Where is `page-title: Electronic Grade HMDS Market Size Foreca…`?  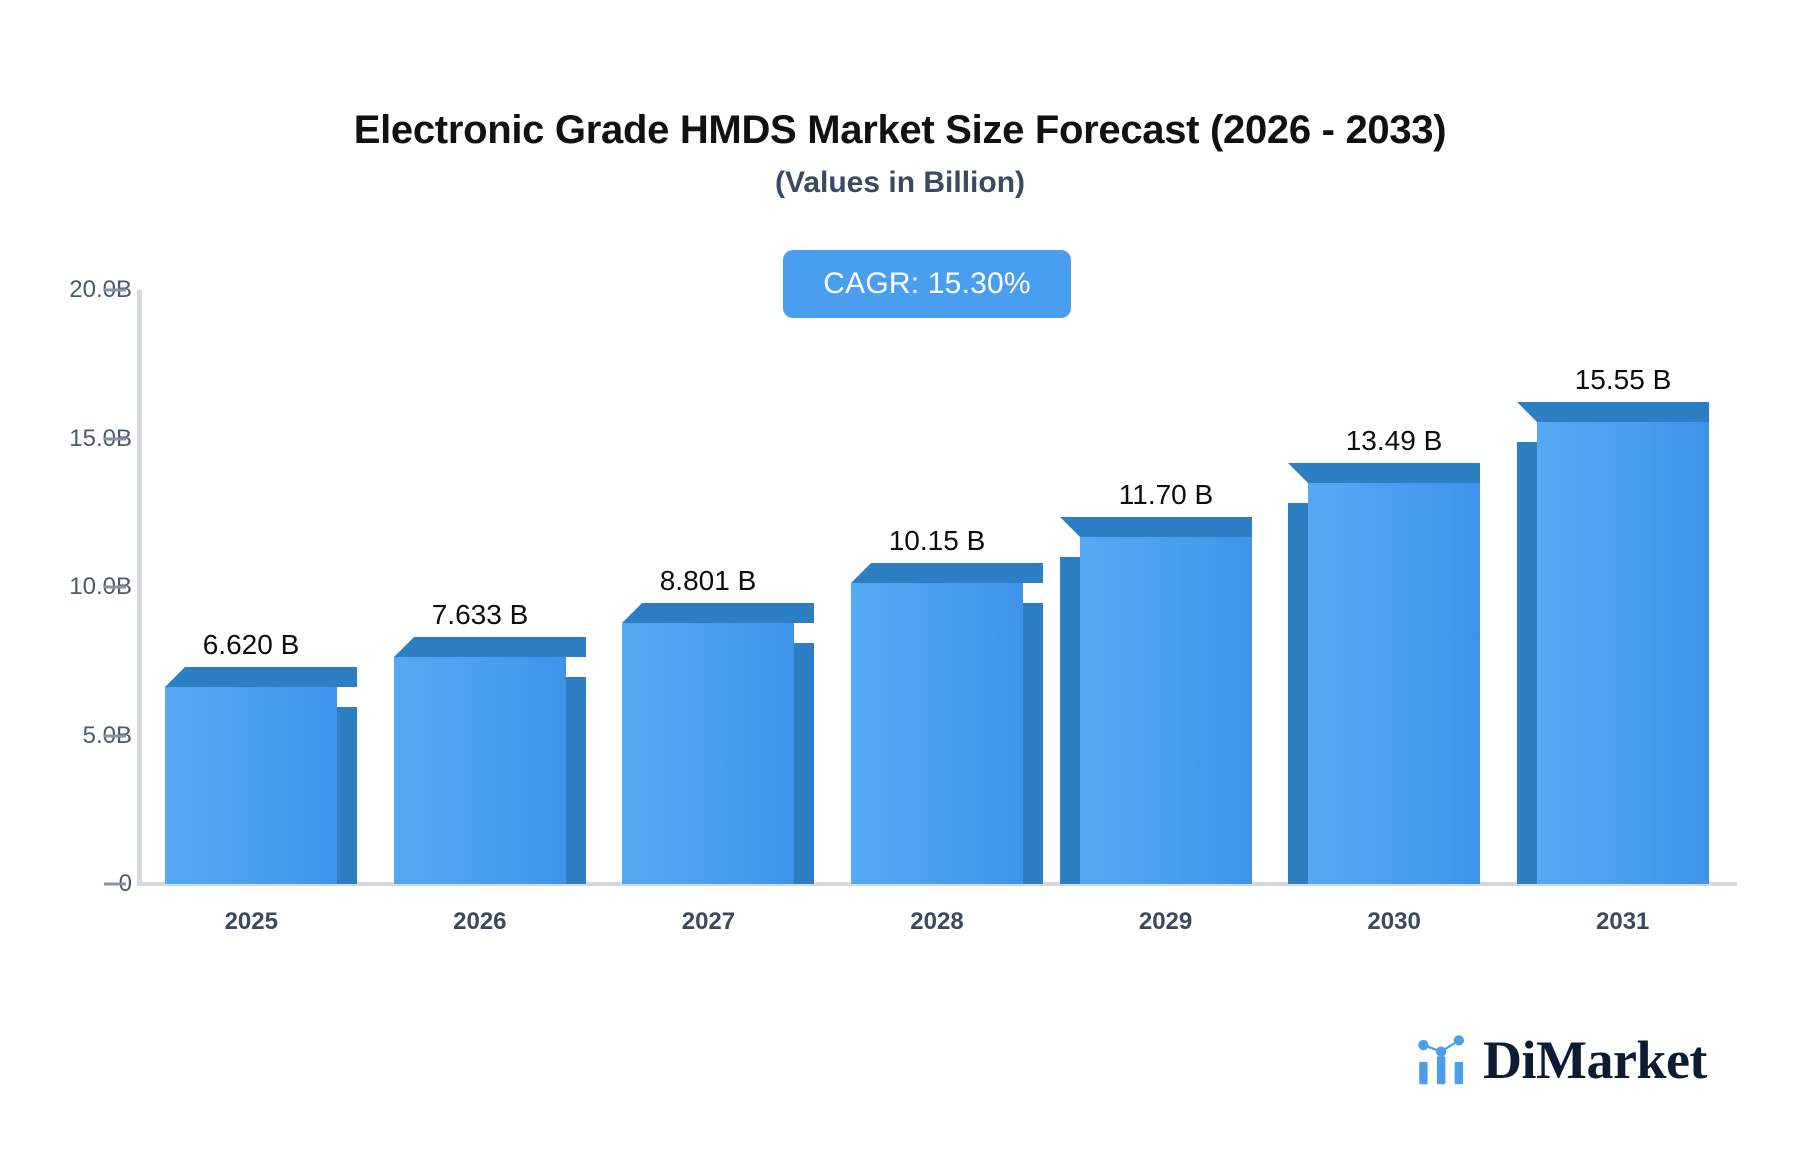 page-title: Electronic Grade HMDS Market Size Foreca… is located at coordinates (900, 130).